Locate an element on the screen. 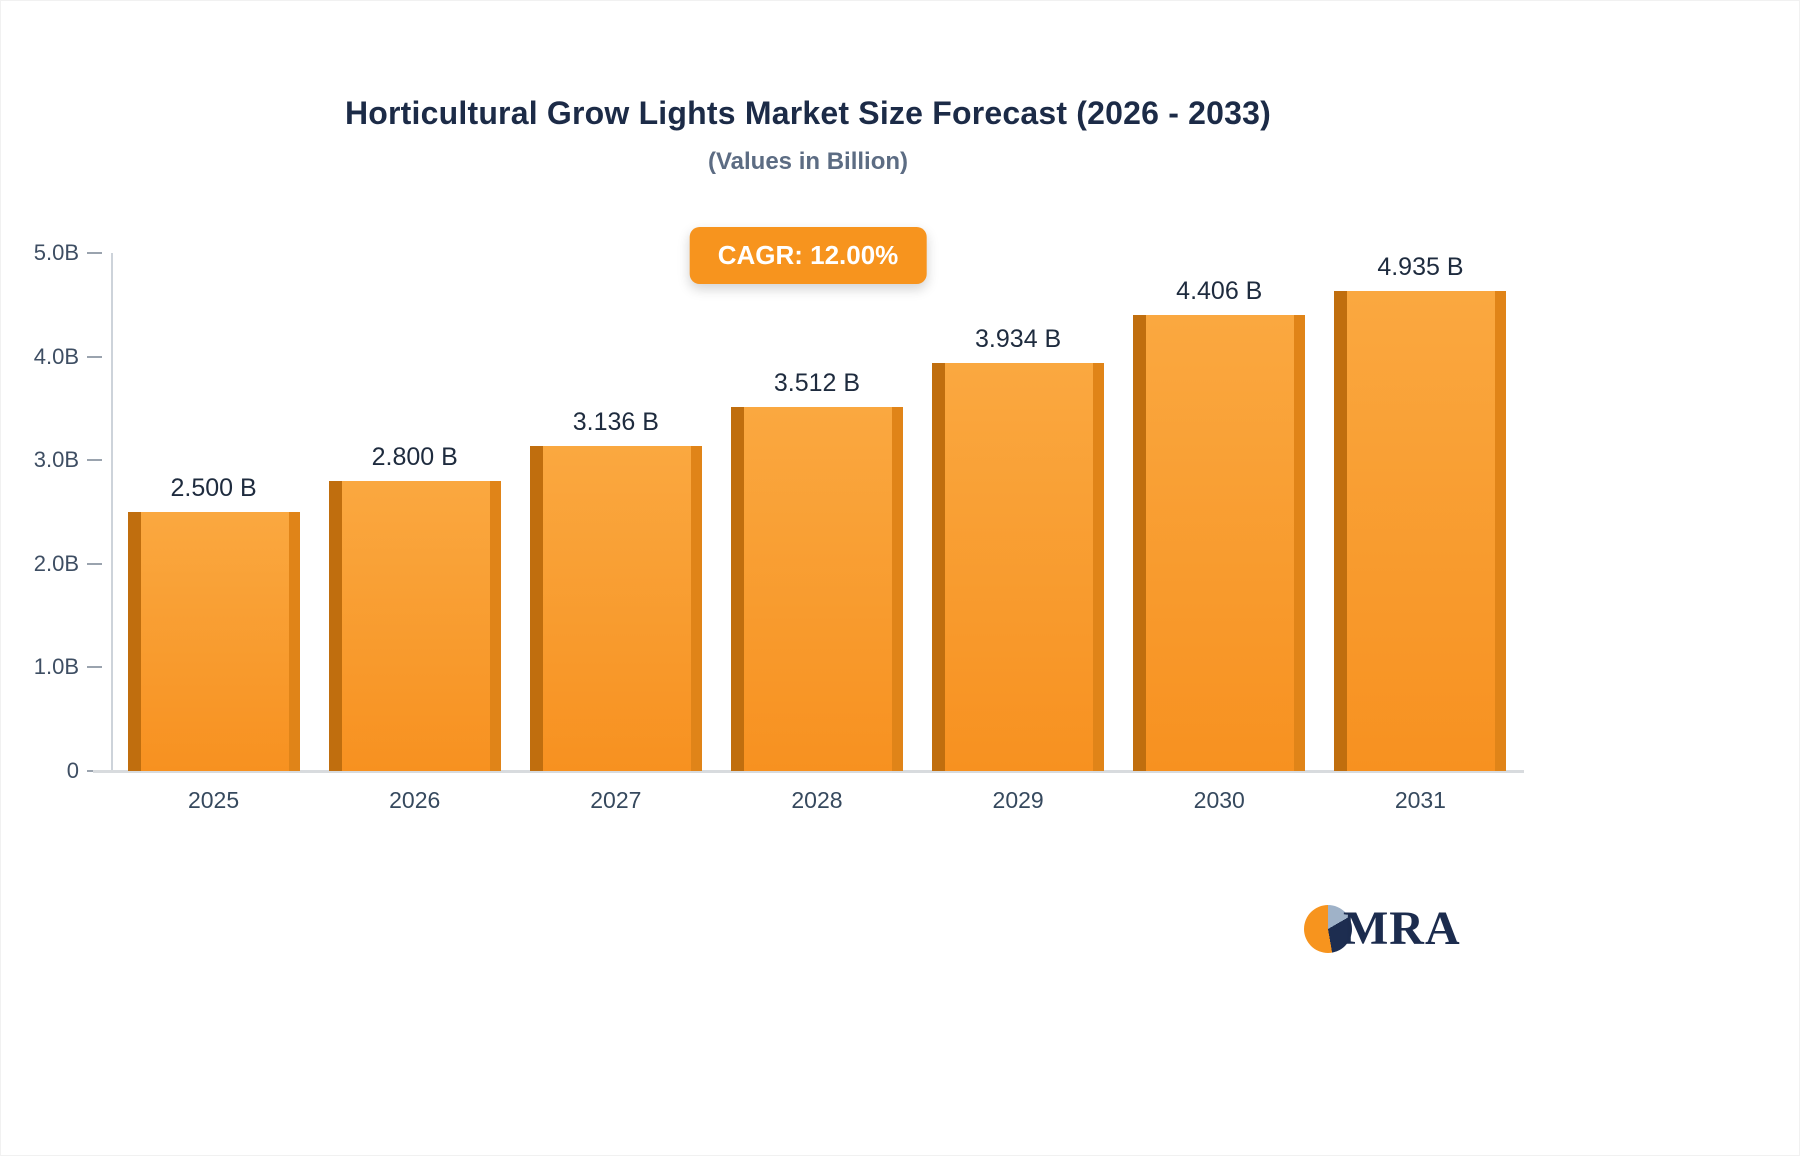 The height and width of the screenshot is (1156, 1800). cagr-badge: CAGR: 12.00% is located at coordinates (808, 255).